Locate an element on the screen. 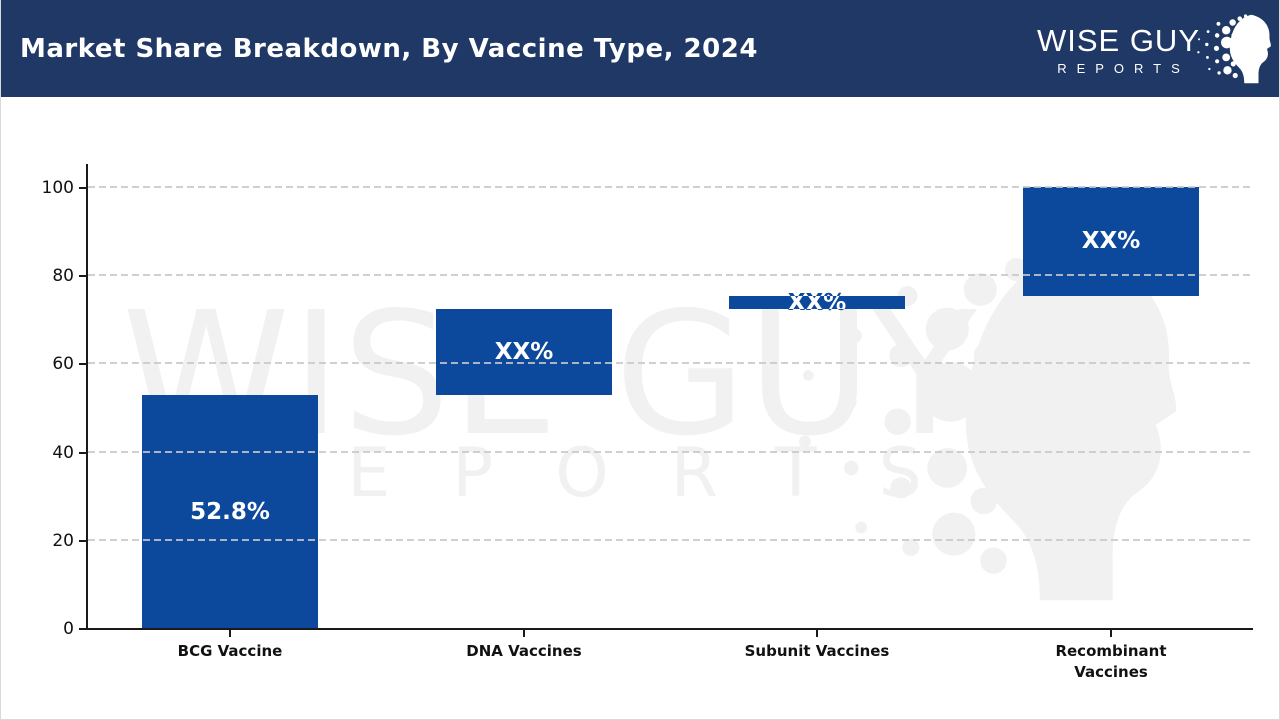 The image size is (1280, 720). brand-subtitle: REPORTS is located at coordinates (1123, 68).